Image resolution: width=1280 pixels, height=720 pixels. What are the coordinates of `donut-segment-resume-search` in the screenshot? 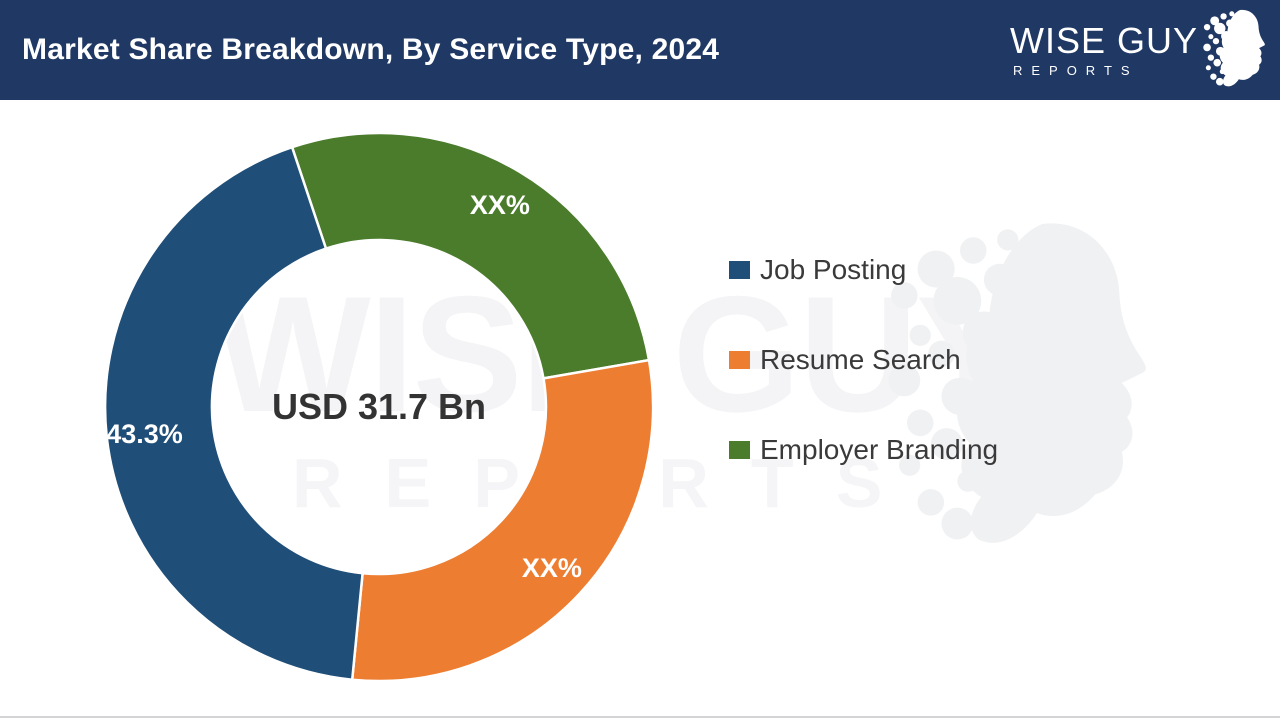 It's located at (502, 520).